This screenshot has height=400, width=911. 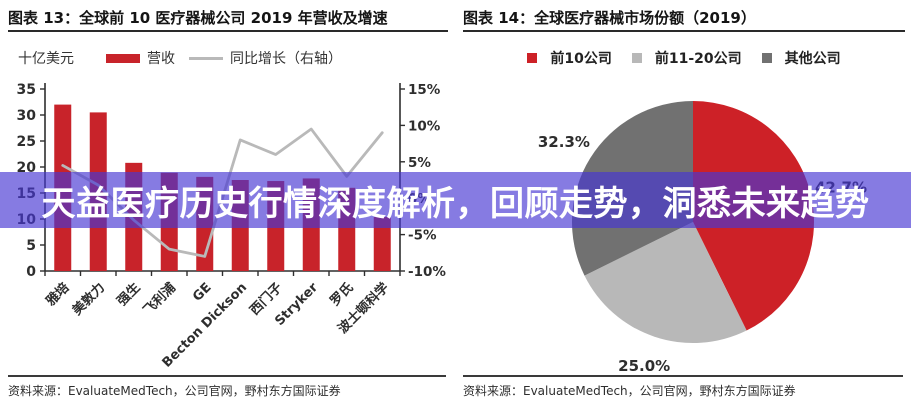 I want to click on legend-label-others: 其他公司, so click(x=812, y=59).